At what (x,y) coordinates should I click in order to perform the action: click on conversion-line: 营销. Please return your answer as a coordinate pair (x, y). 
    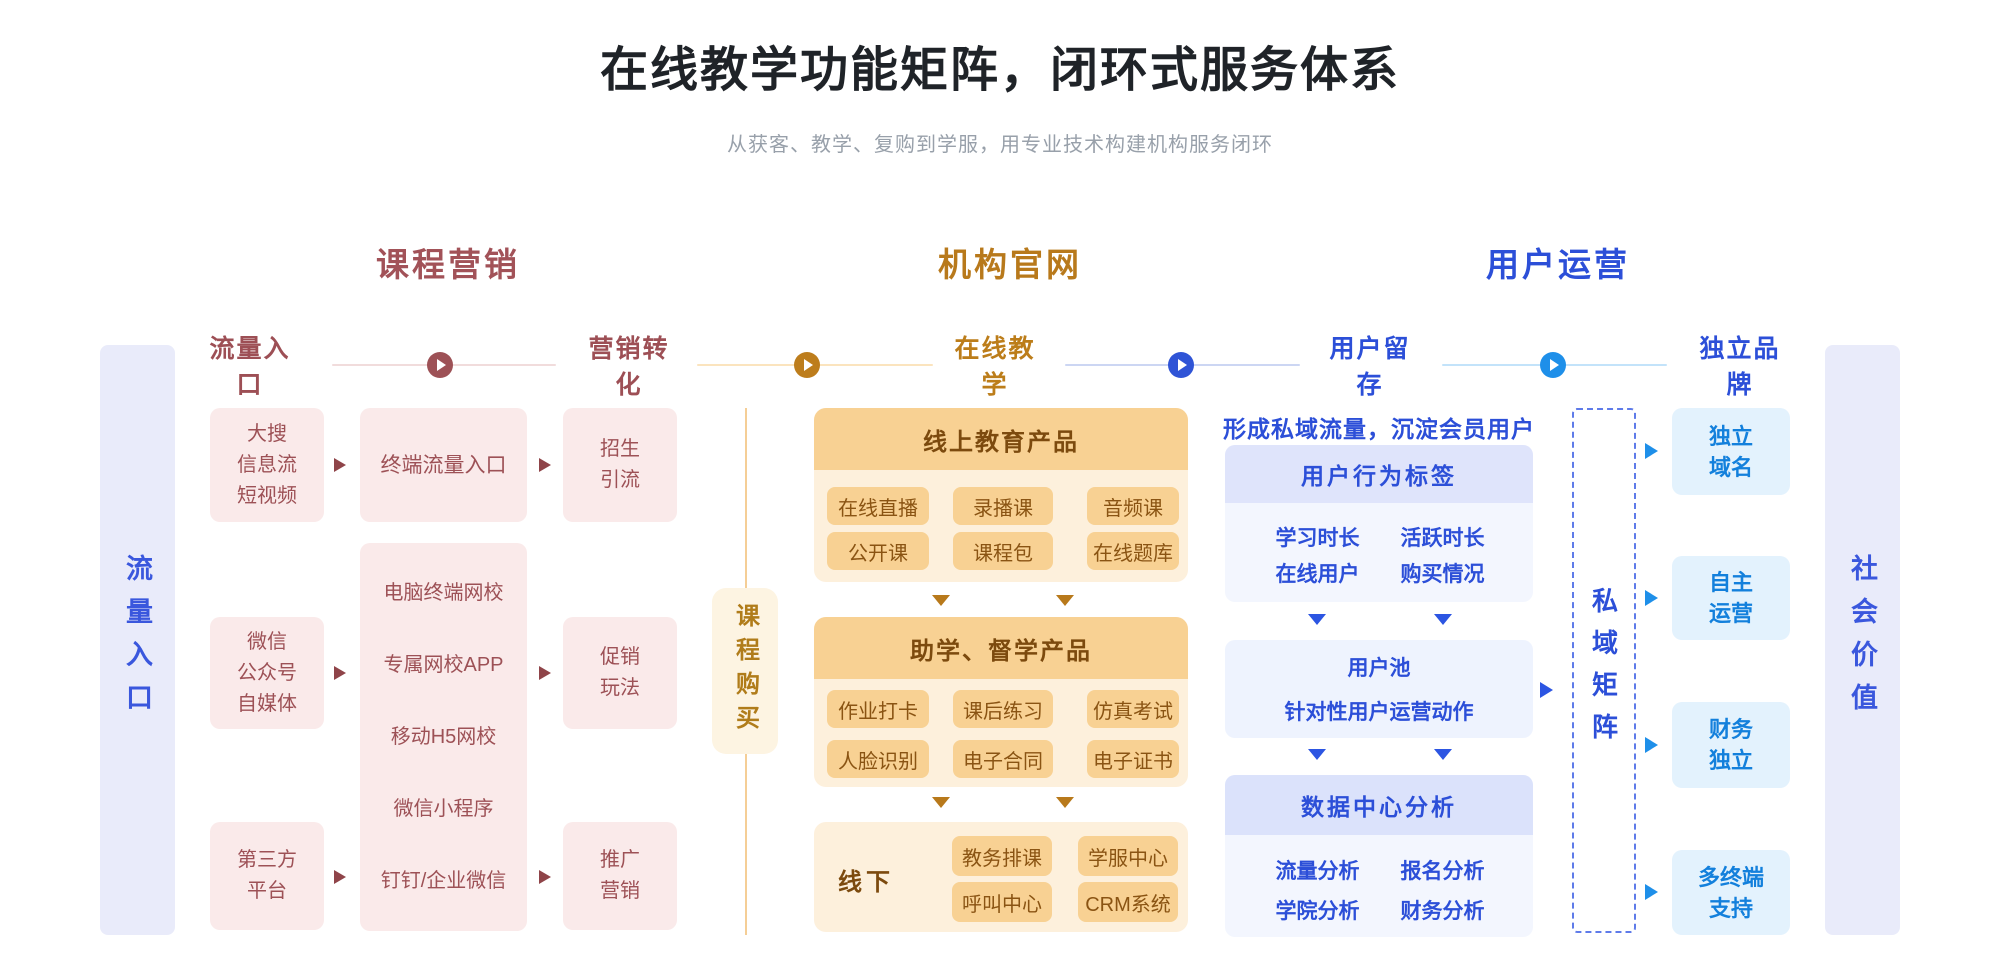
    Looking at the image, I should click on (620, 891).